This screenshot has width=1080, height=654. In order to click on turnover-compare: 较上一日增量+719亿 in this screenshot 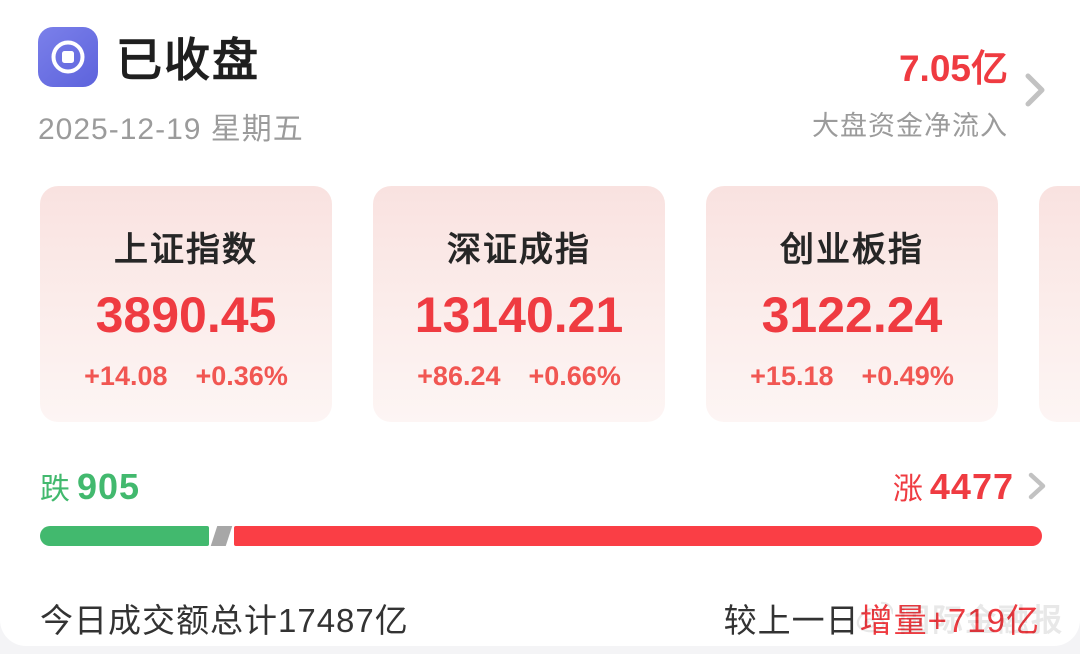, I will do `click(882, 618)`.